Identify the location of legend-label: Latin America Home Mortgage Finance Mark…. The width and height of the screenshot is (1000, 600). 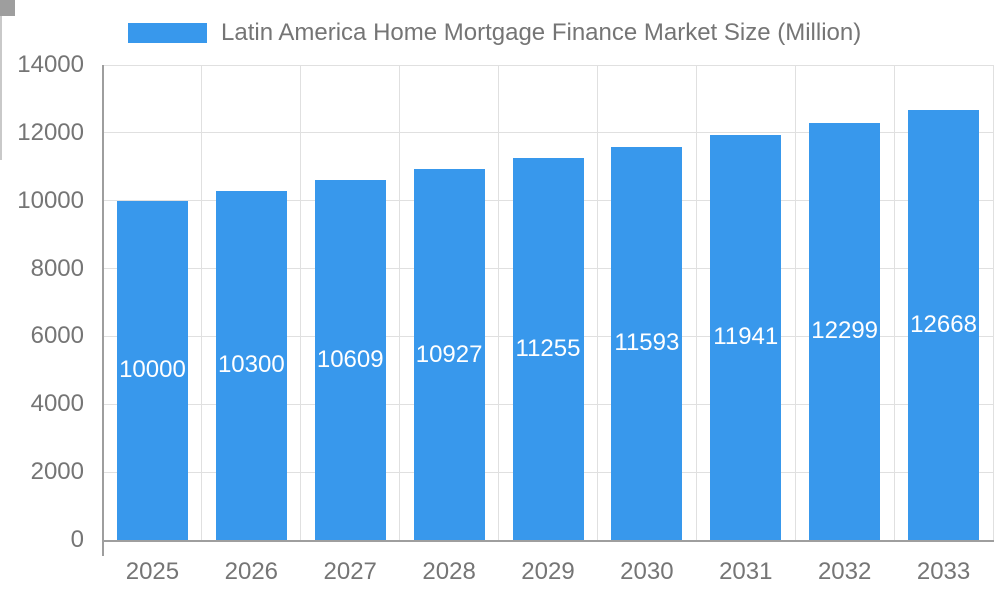
(541, 32).